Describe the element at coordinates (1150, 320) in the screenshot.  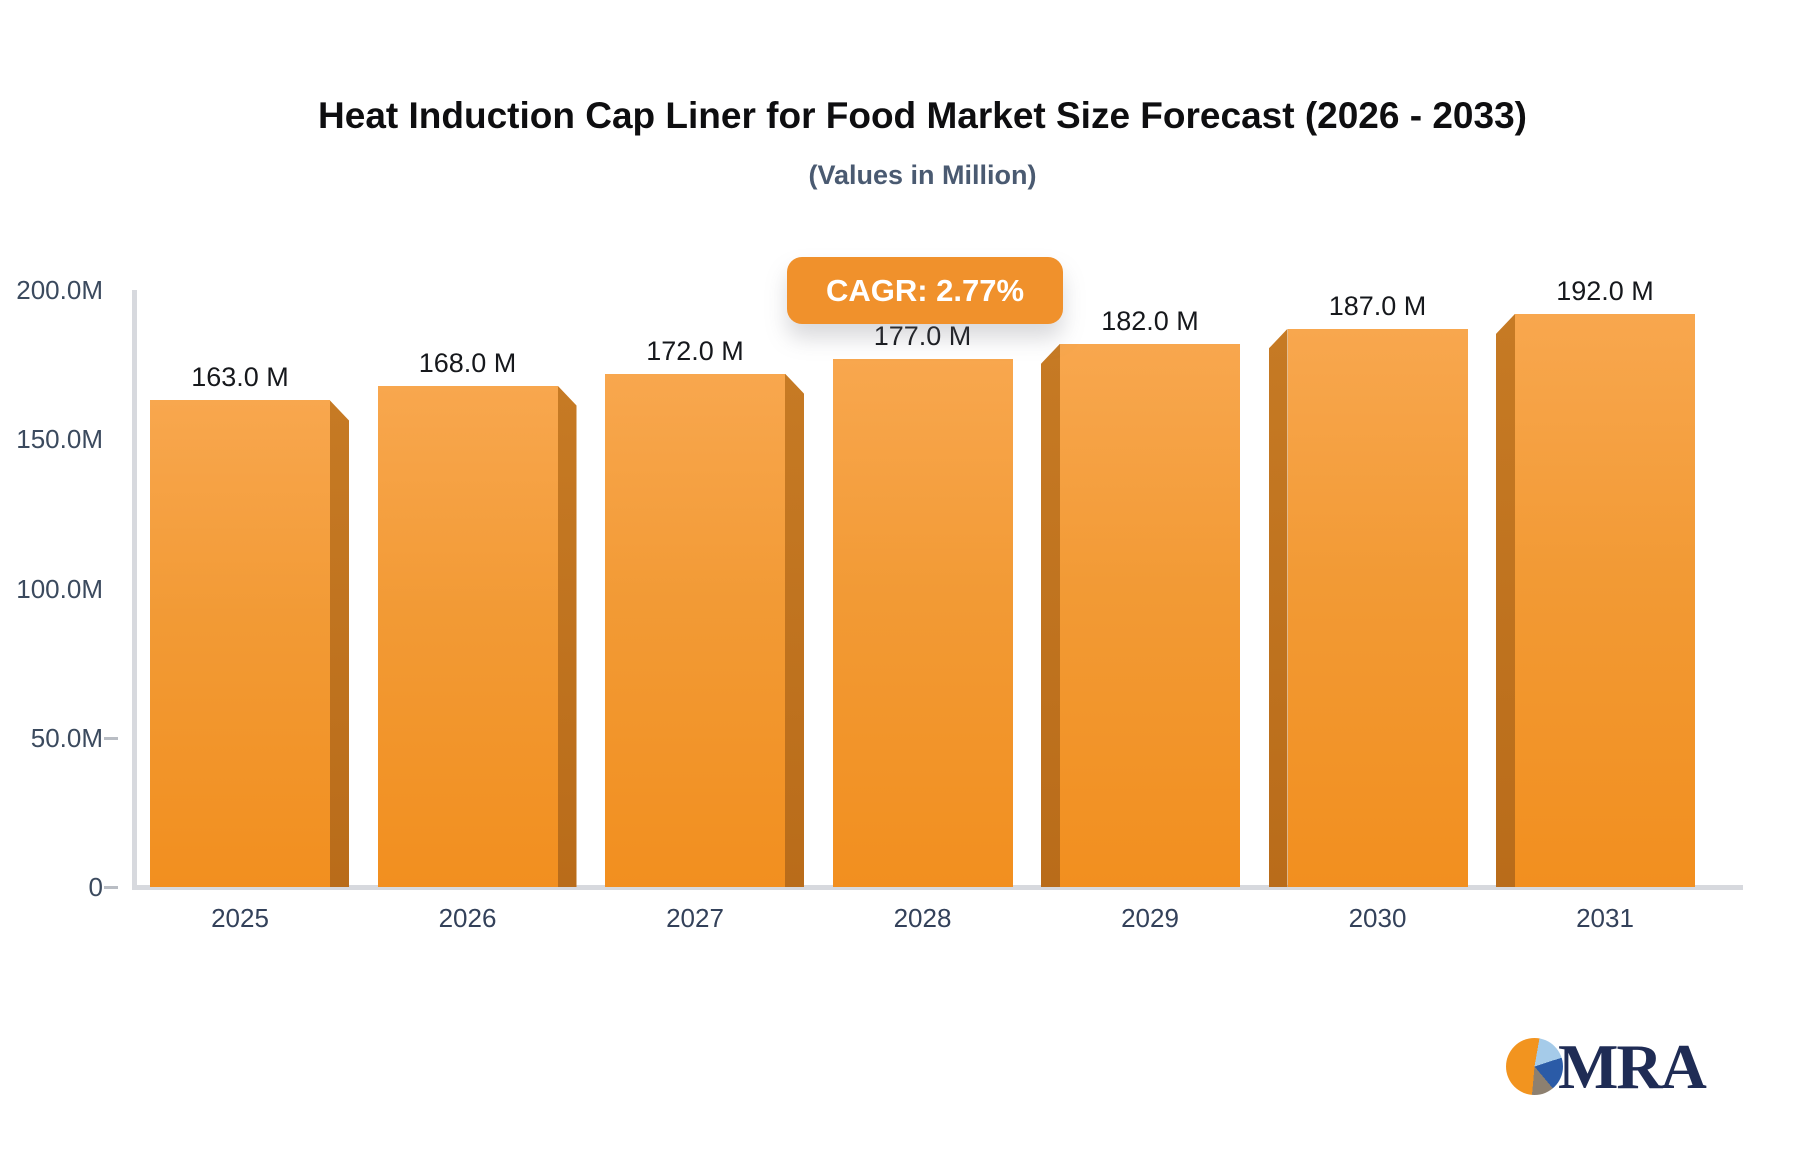
I see `bar-value-label: 182.0 M` at that location.